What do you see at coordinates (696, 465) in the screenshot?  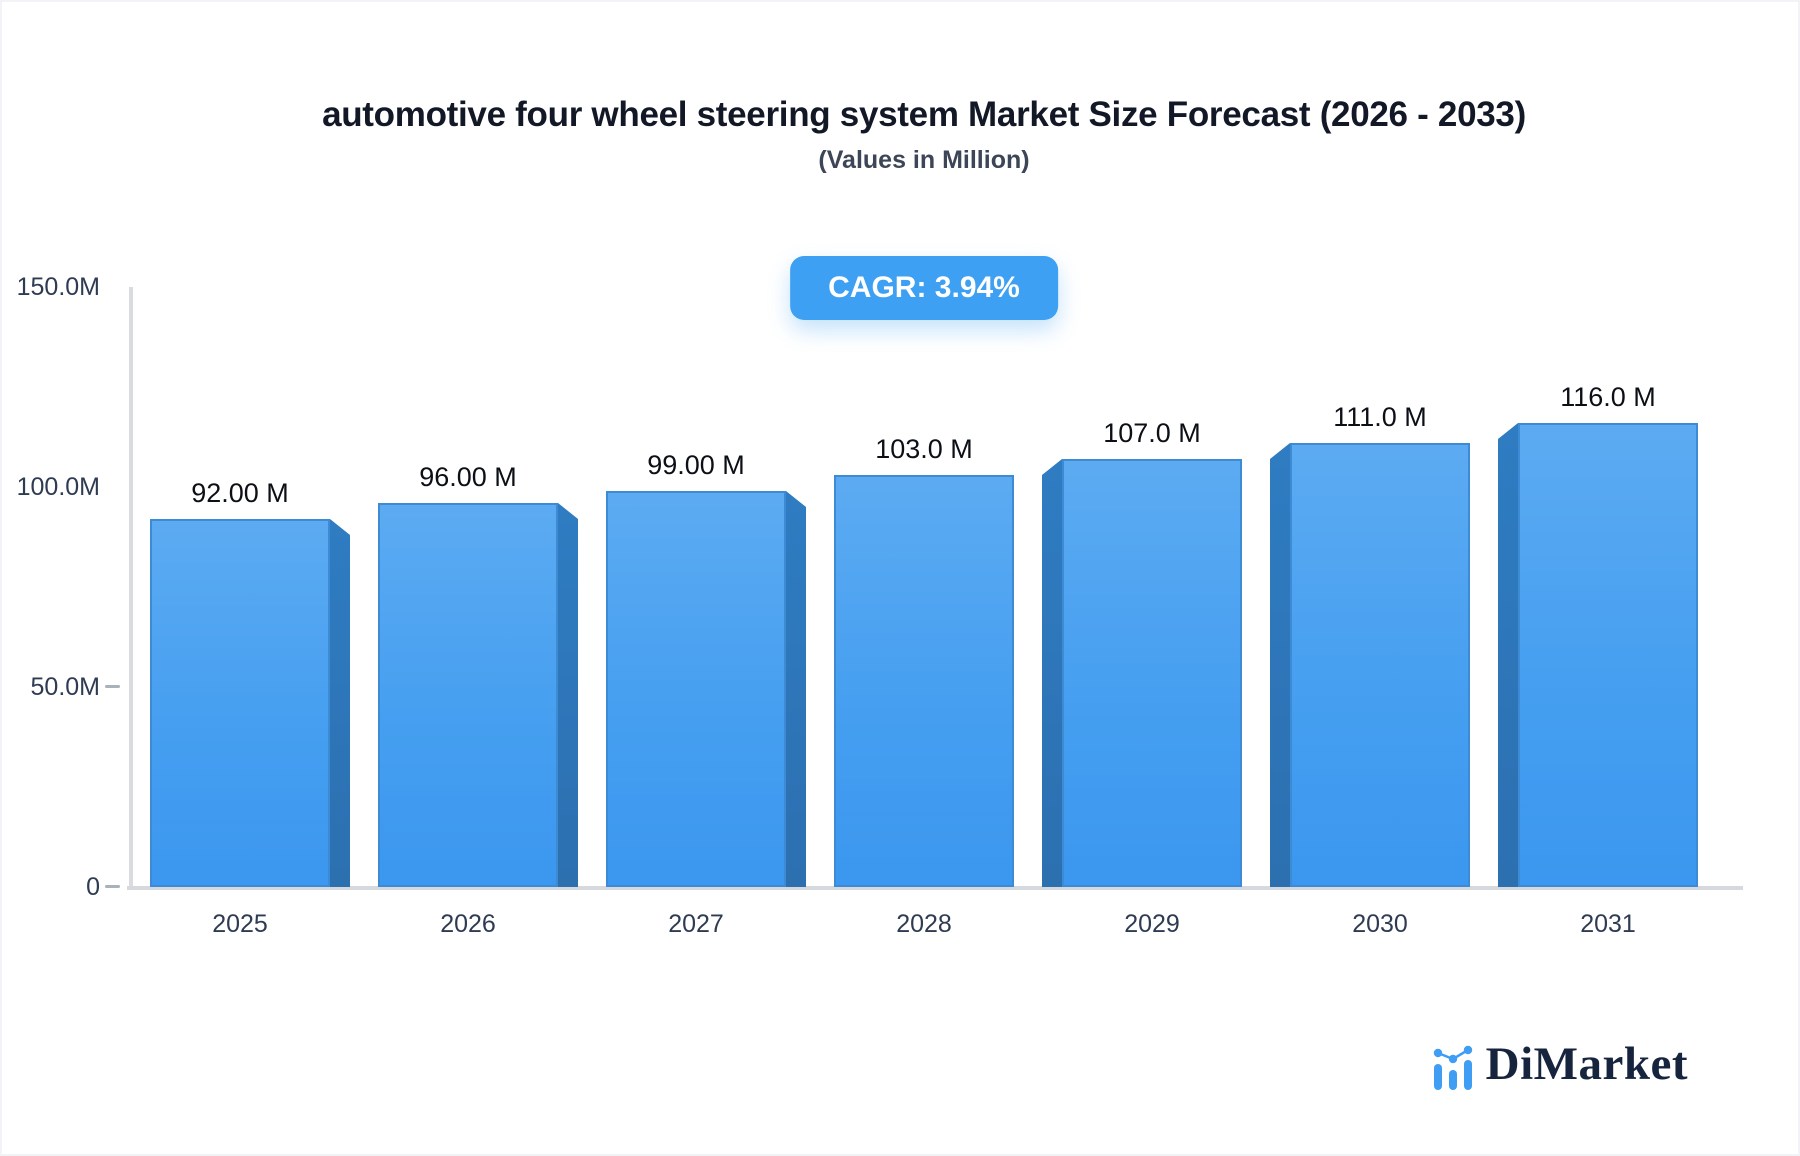 I see `bar-value-label: 99.00 M` at bounding box center [696, 465].